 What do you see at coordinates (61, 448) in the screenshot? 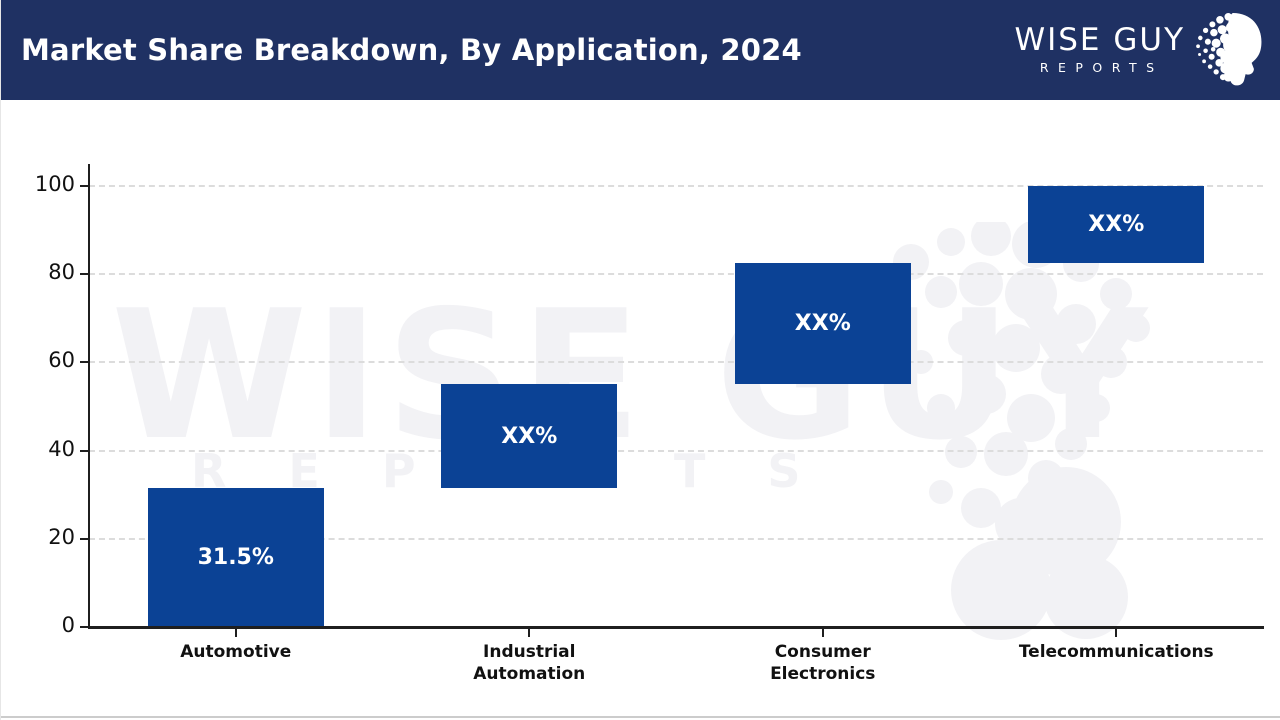
I see `y-tick-label: 40` at bounding box center [61, 448].